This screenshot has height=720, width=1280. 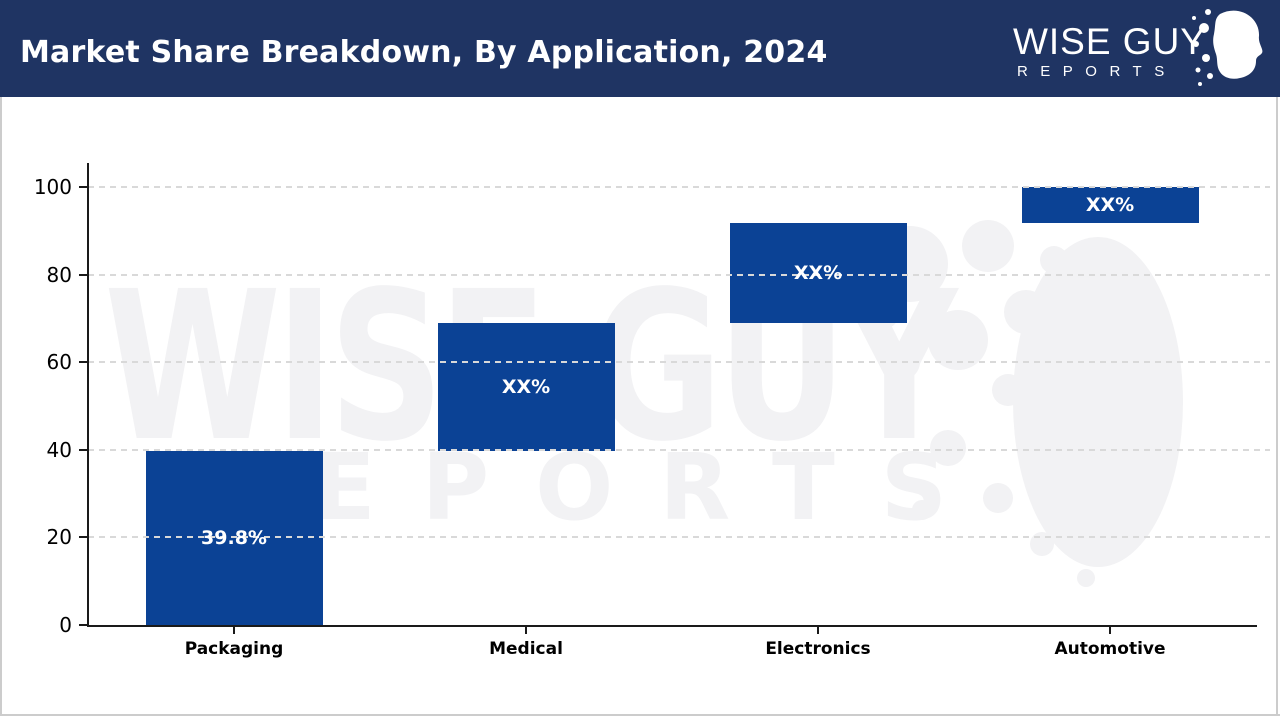 What do you see at coordinates (1110, 649) in the screenshot?
I see `x-category-label-automotive: Automotive` at bounding box center [1110, 649].